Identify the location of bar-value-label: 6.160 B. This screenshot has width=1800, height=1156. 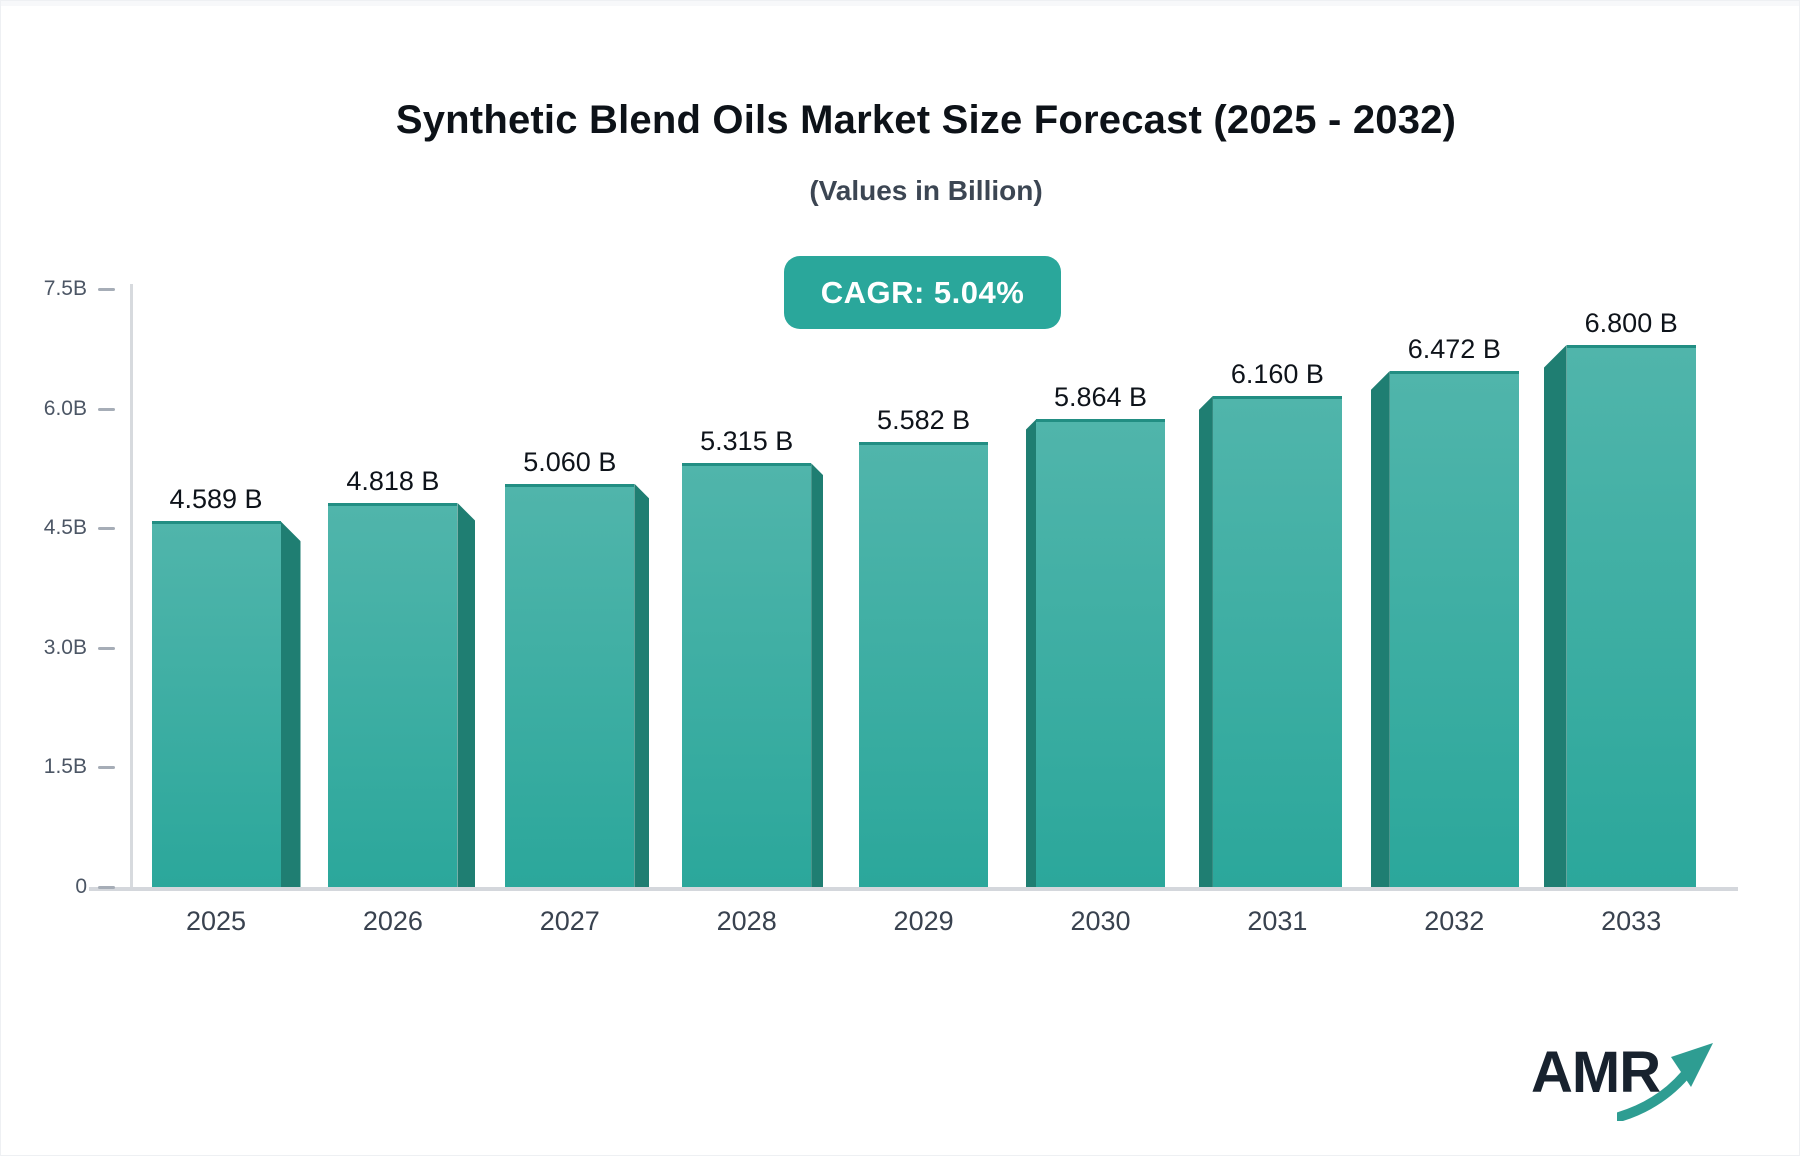
(1277, 373).